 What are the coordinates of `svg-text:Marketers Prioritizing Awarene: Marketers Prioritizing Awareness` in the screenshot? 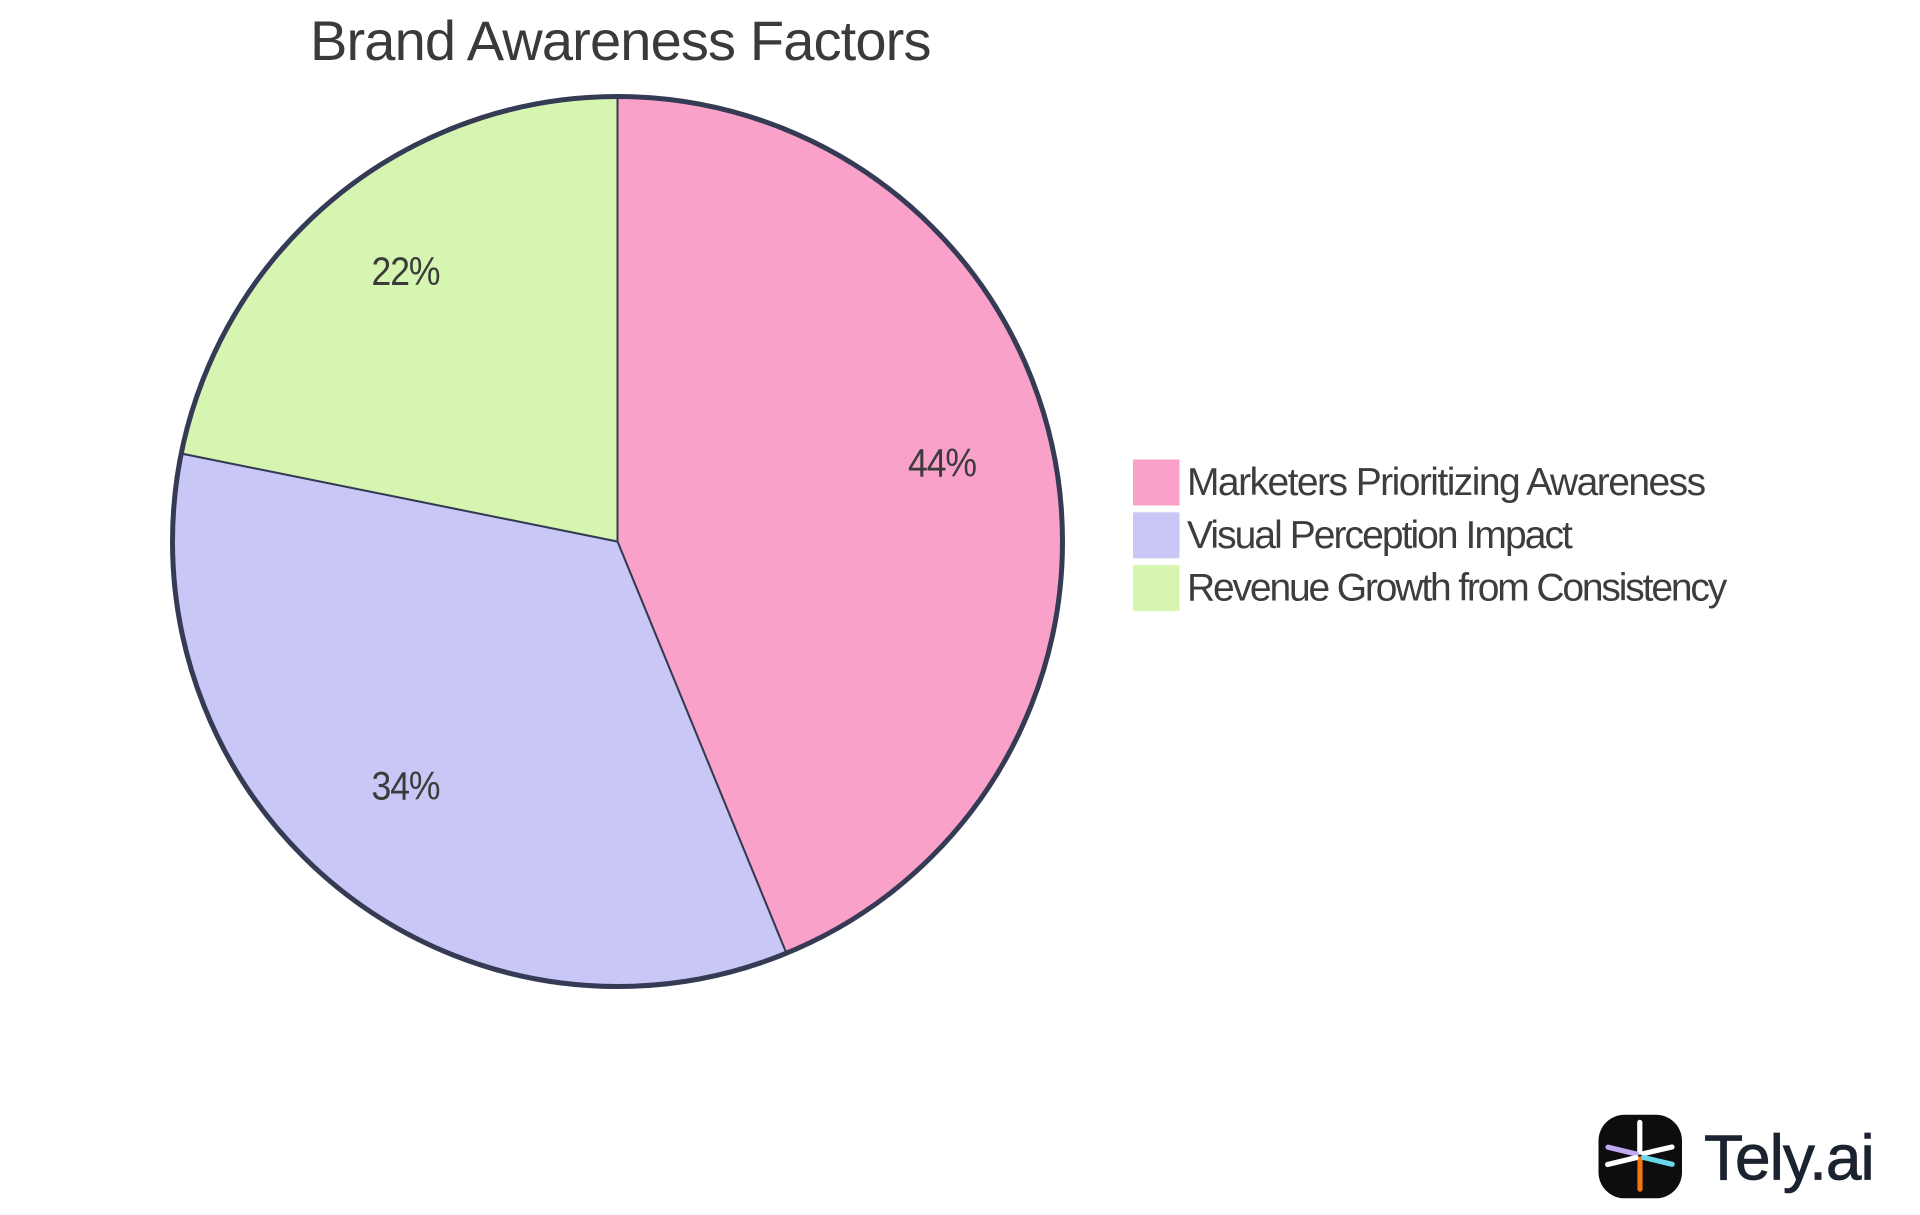 It's located at (1446, 482).